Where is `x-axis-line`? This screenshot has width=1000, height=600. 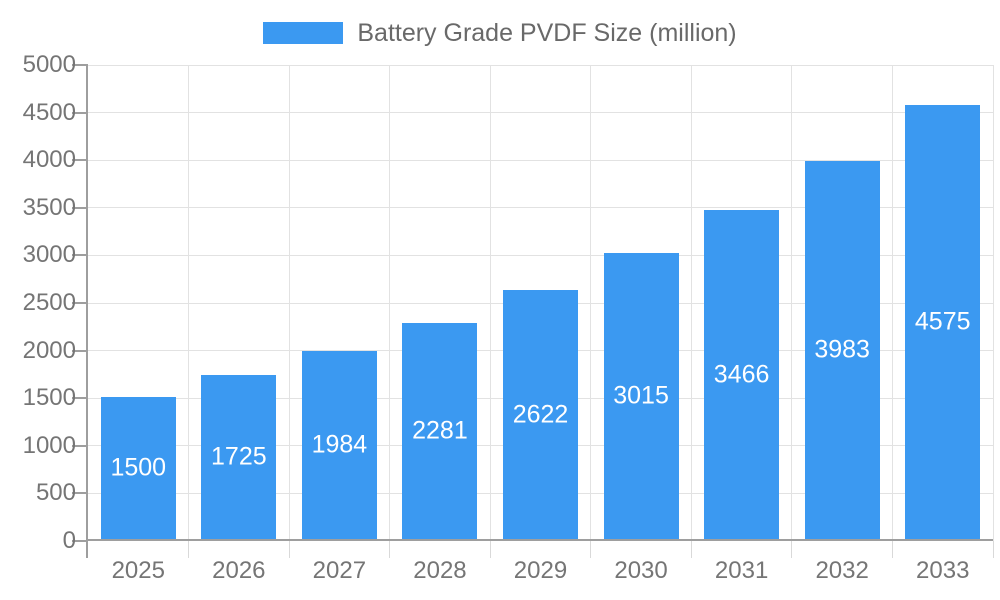 x-axis-line is located at coordinates (539, 540).